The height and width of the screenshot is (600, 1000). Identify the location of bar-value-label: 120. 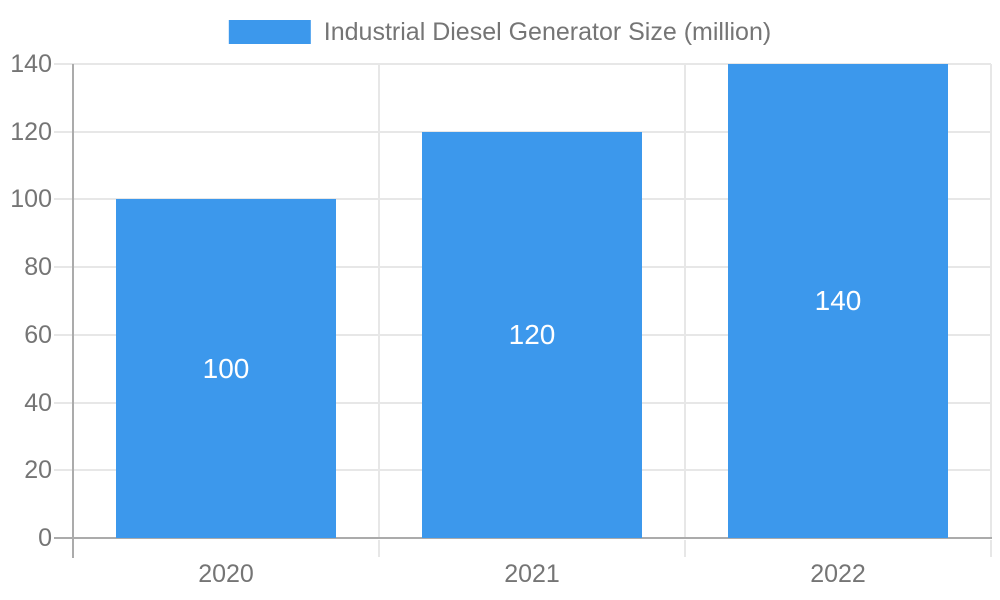
(532, 334).